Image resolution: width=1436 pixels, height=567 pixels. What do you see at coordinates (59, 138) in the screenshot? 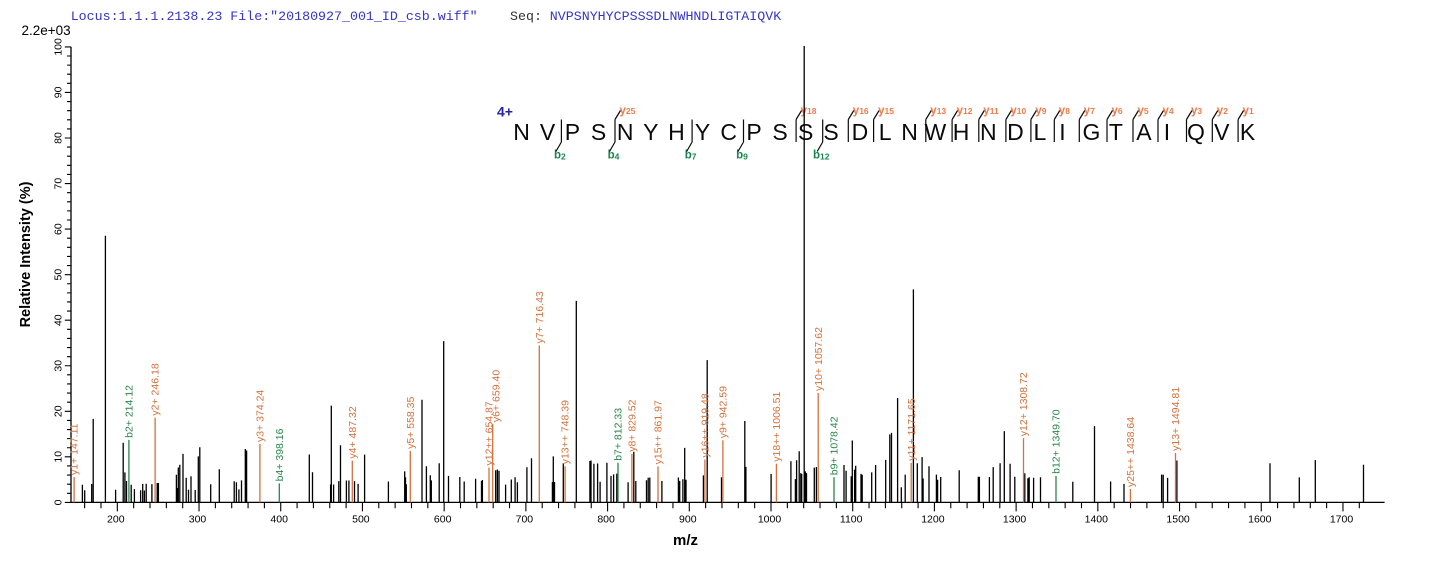
I see `svg-text: 80` at bounding box center [59, 138].